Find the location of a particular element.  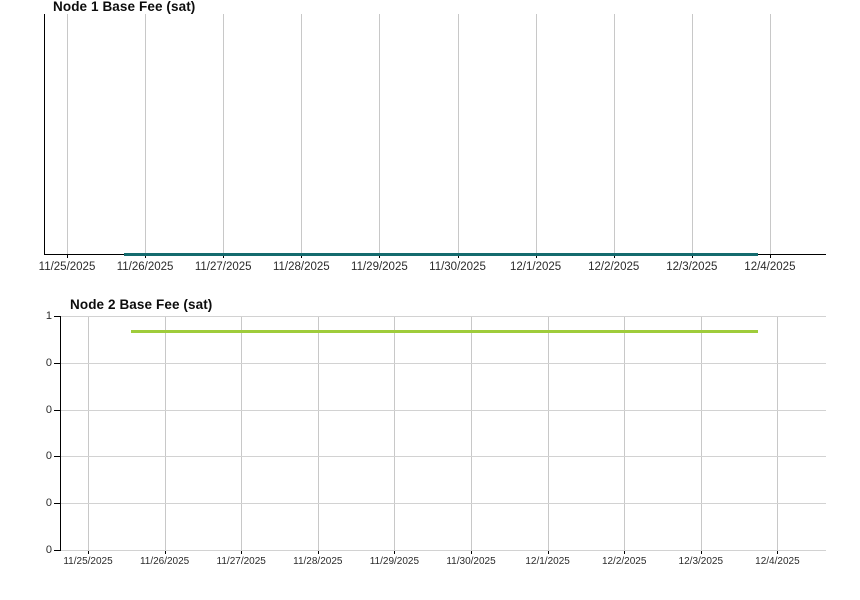

series-line-node2 is located at coordinates (444, 331).